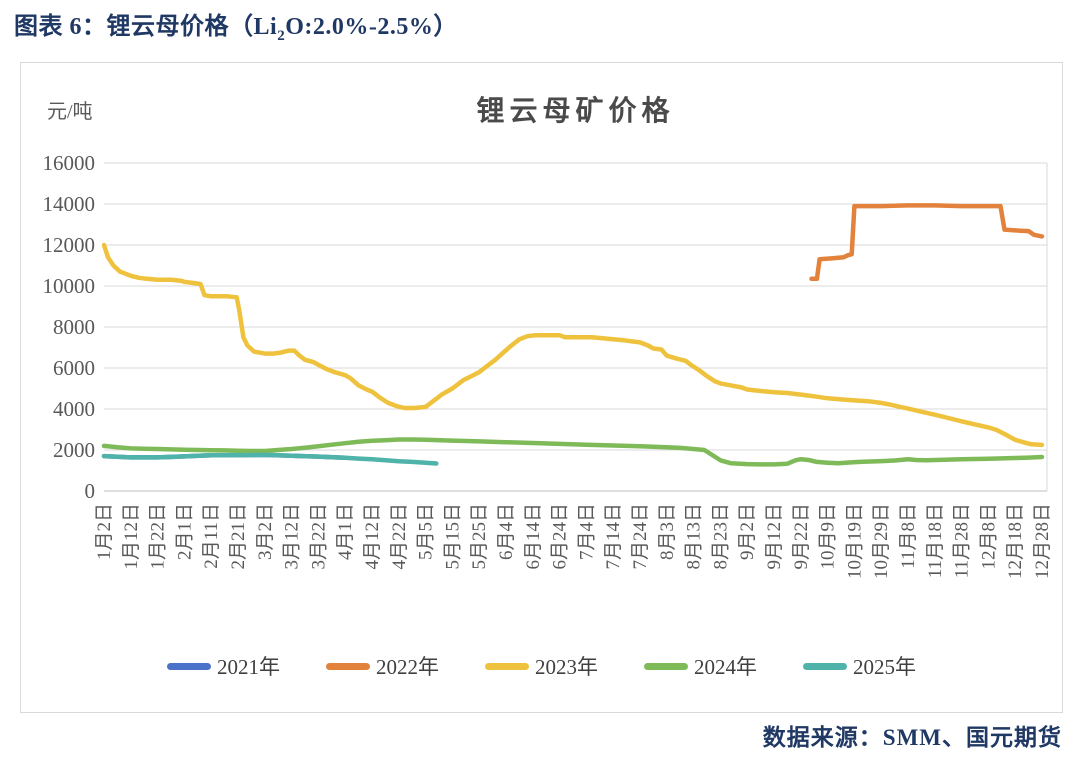  I want to click on x-tick-label: 8月3日, so click(667, 531).